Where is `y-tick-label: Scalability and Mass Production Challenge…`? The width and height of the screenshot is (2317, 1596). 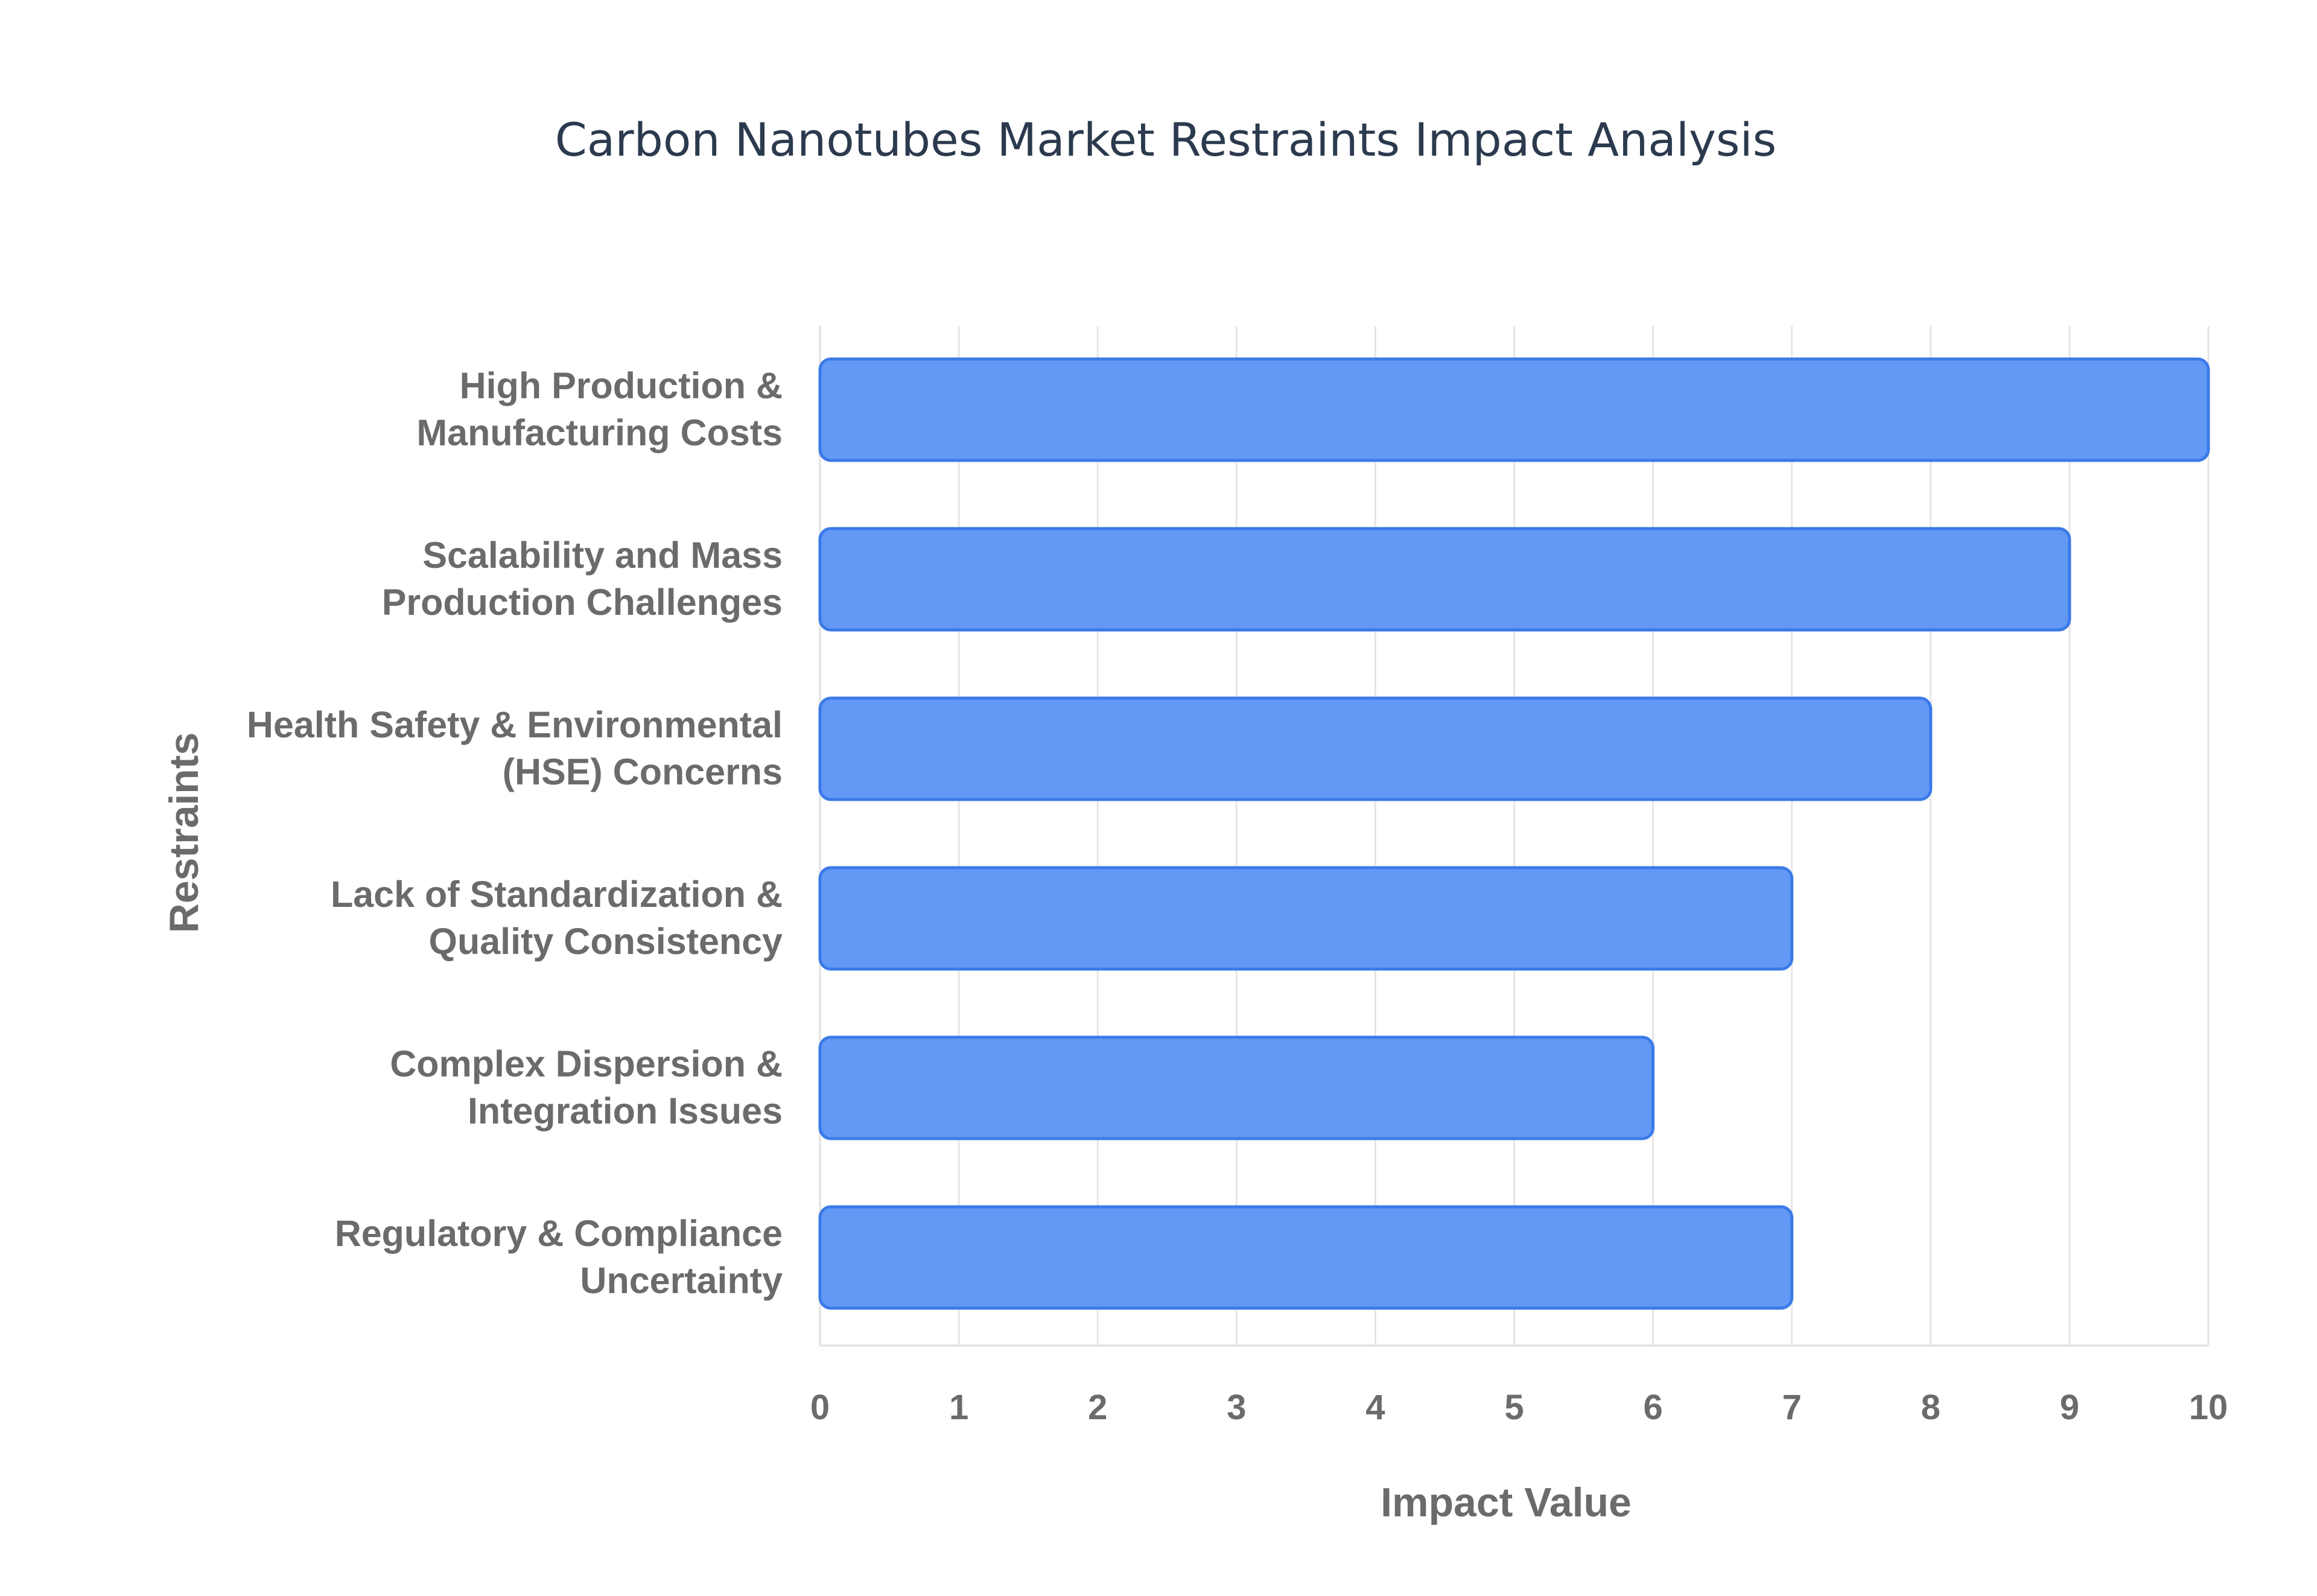 y-tick-label: Scalability and Mass Production Challenge… is located at coordinates (582, 579).